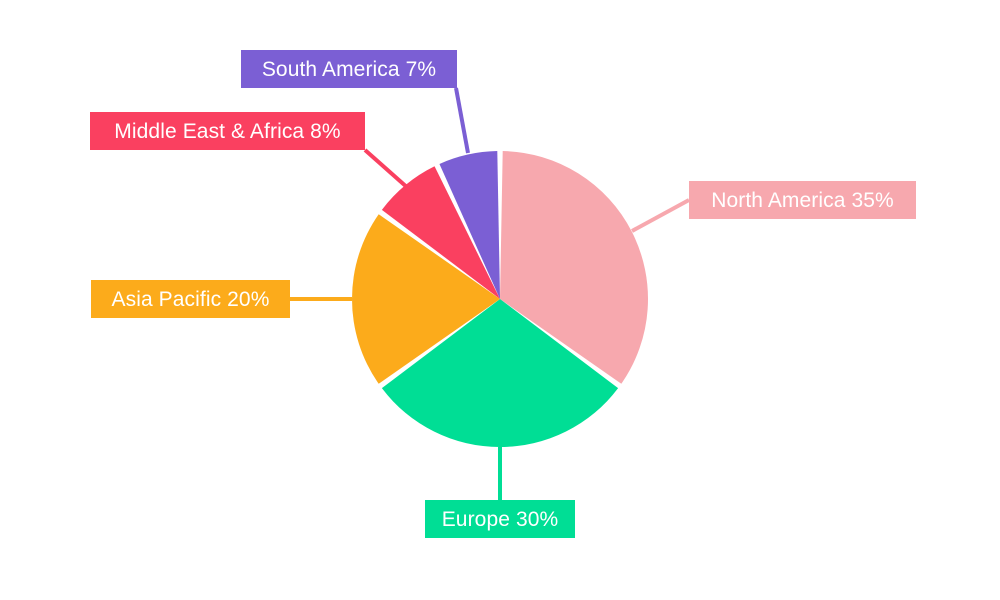  I want to click on slice-label-europe: Europe 30%, so click(500, 519).